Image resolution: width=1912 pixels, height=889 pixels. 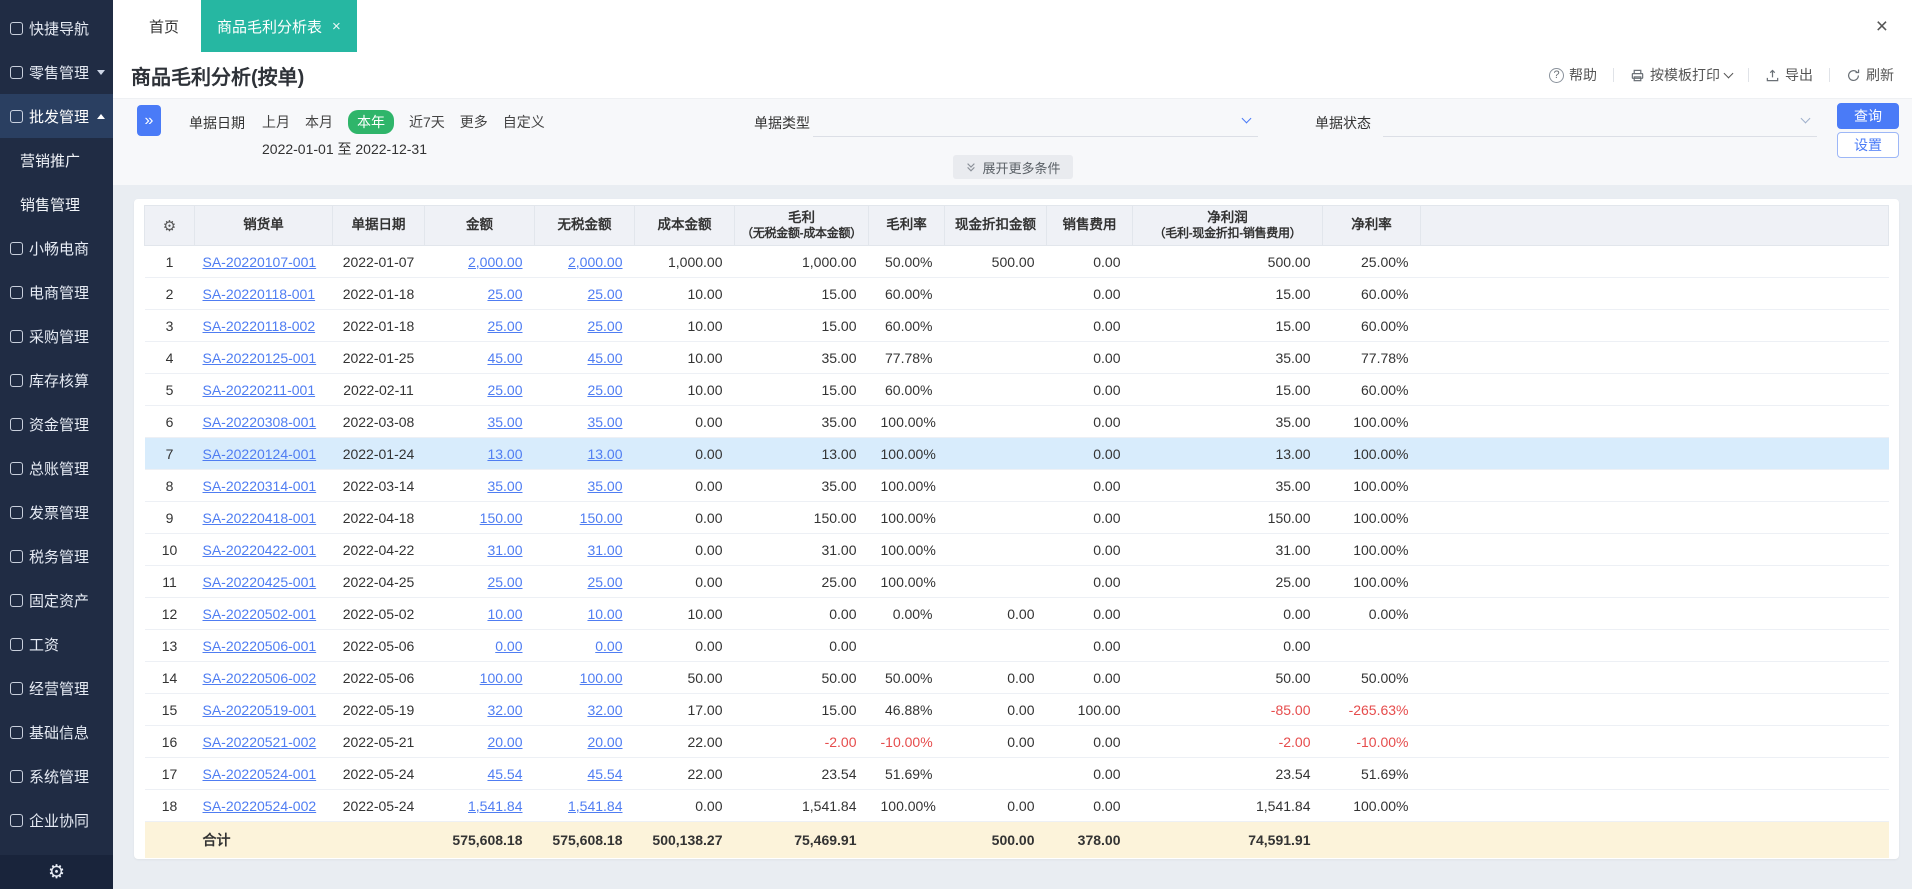 What do you see at coordinates (259, 805) in the screenshot?
I see `order-link: SA-20220524-002` at bounding box center [259, 805].